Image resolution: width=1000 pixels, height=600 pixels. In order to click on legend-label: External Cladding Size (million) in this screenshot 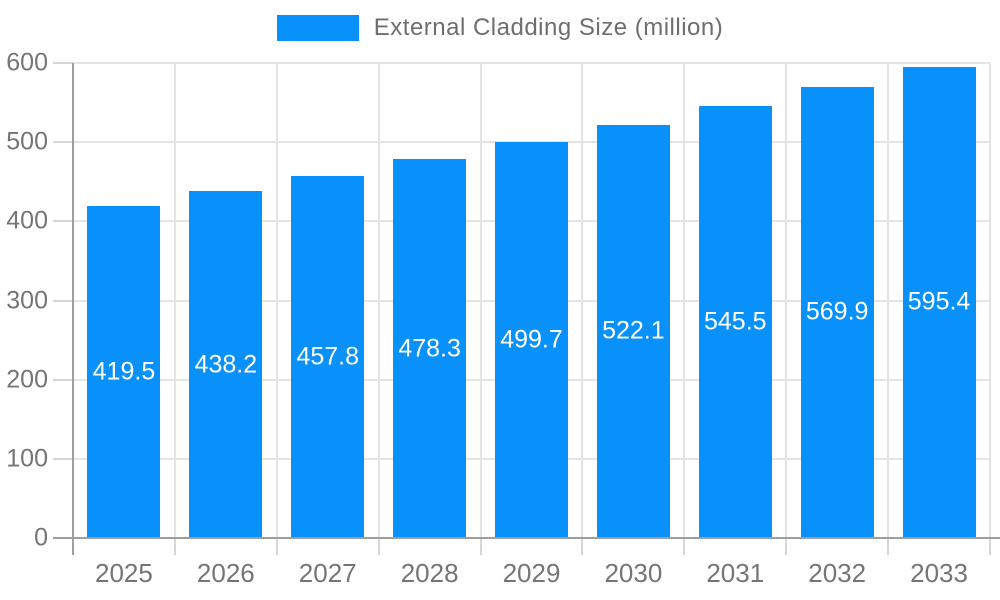, I will do `click(548, 27)`.